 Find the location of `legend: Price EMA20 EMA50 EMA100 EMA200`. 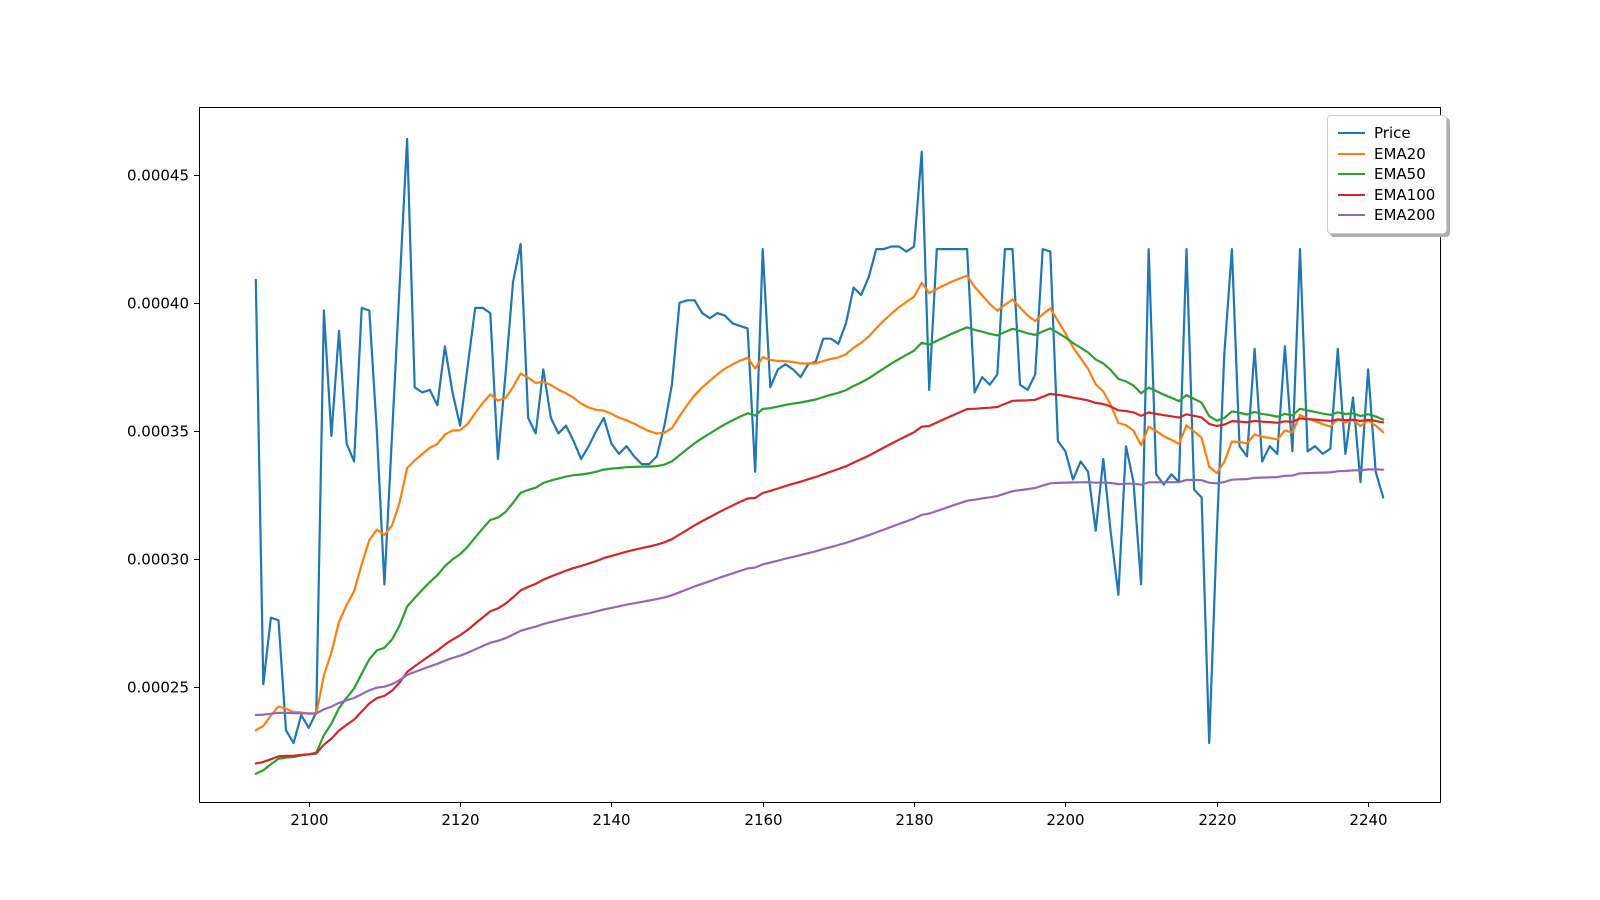

legend: Price EMA20 EMA50 EMA100 EMA200 is located at coordinates (1387, 174).